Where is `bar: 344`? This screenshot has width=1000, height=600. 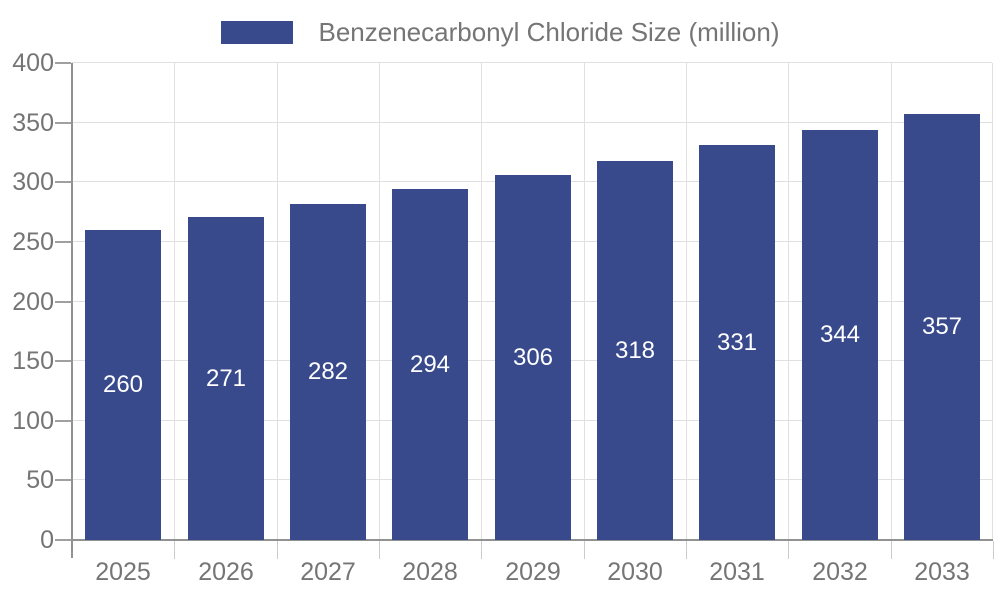
bar: 344 is located at coordinates (840, 335).